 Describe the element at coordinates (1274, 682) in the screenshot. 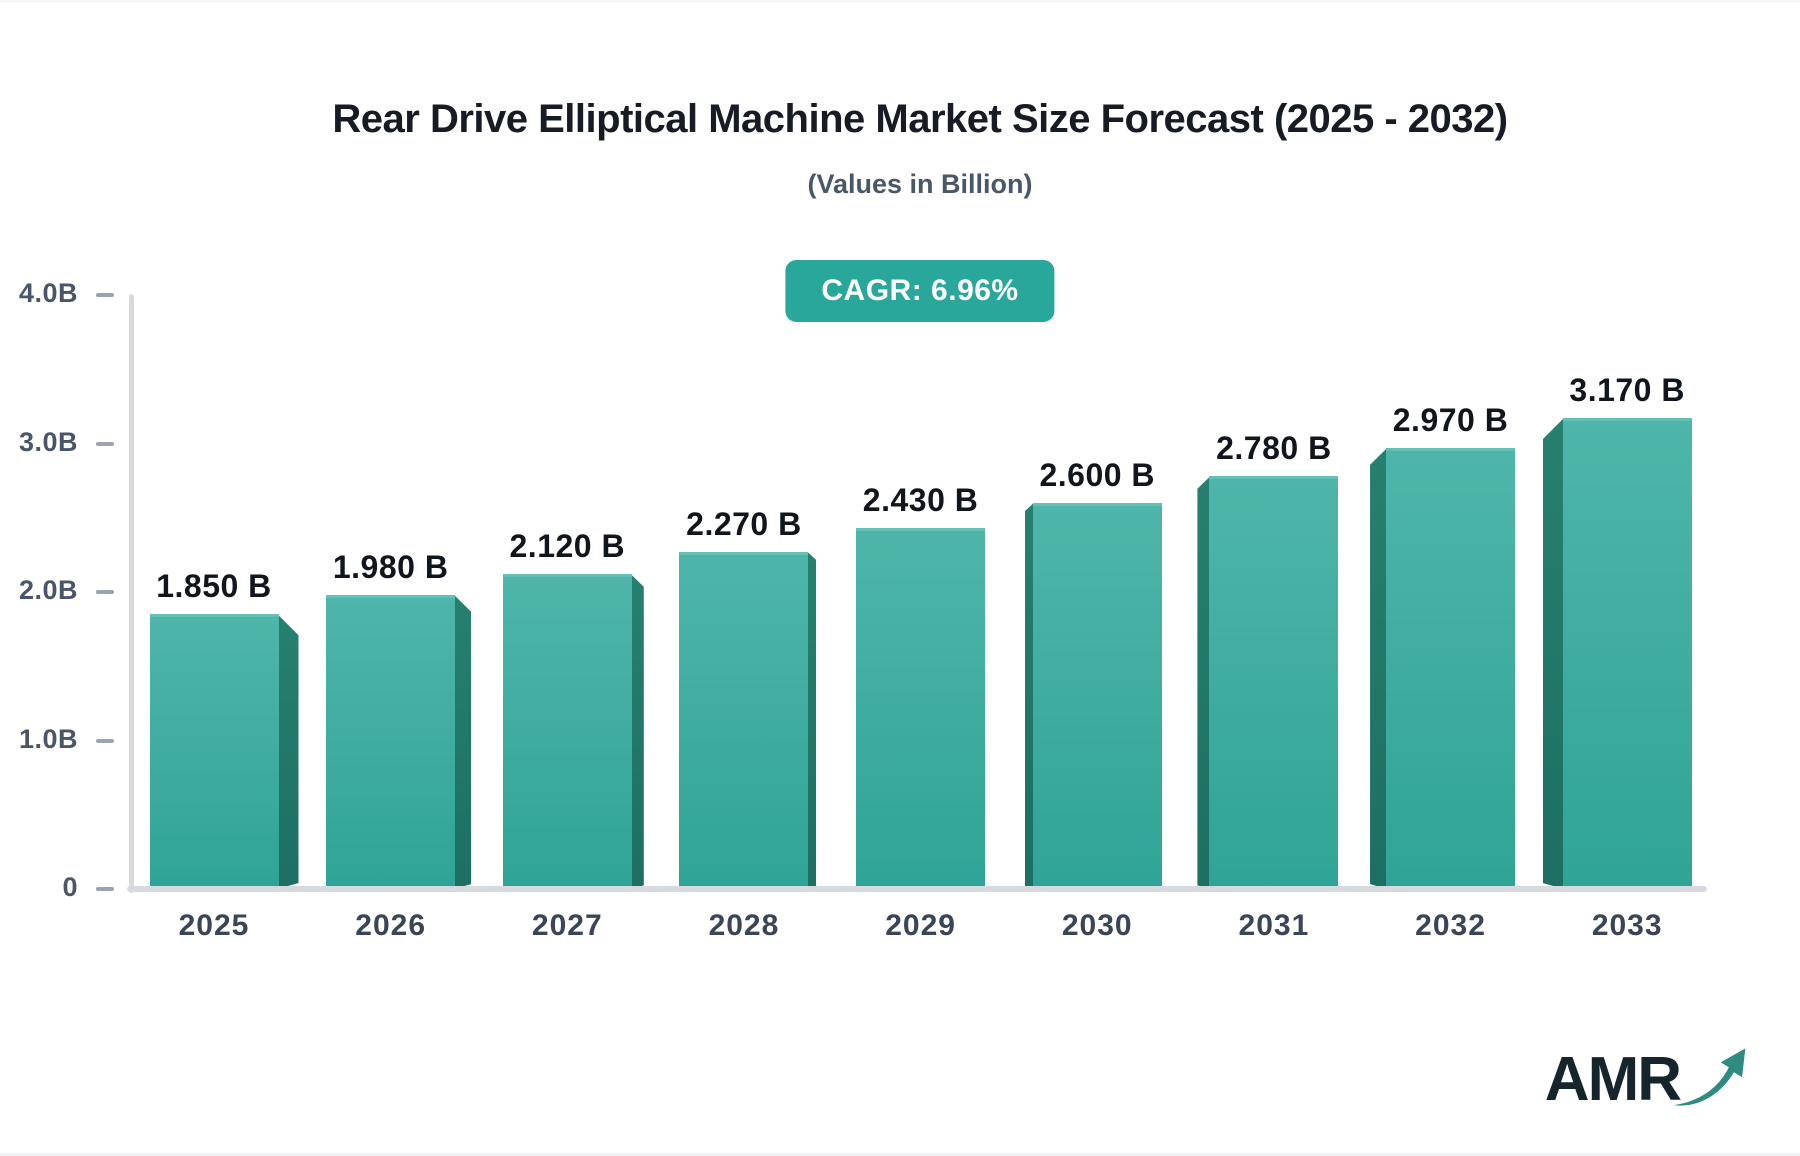

I see `bar-2031` at that location.